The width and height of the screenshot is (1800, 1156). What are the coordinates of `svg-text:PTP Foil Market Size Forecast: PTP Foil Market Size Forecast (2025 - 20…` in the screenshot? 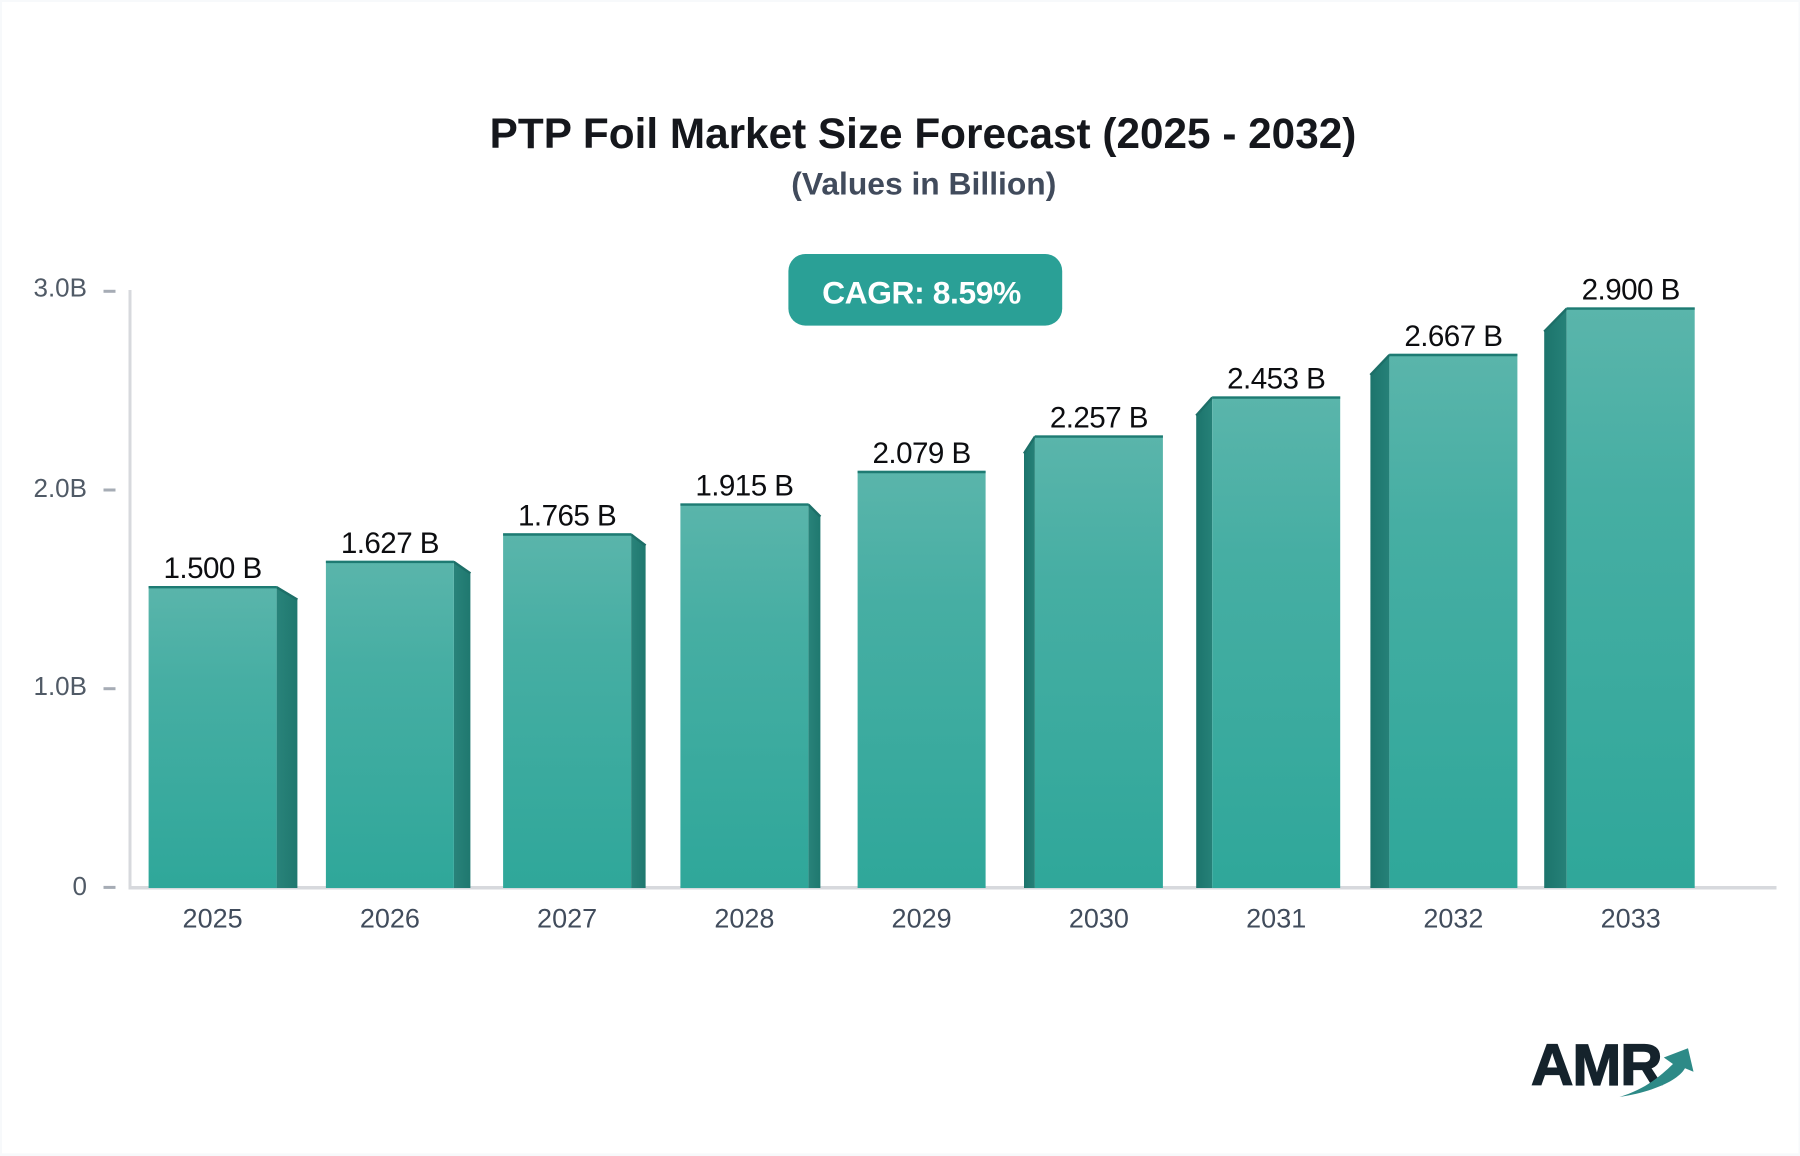 It's located at (923, 133).